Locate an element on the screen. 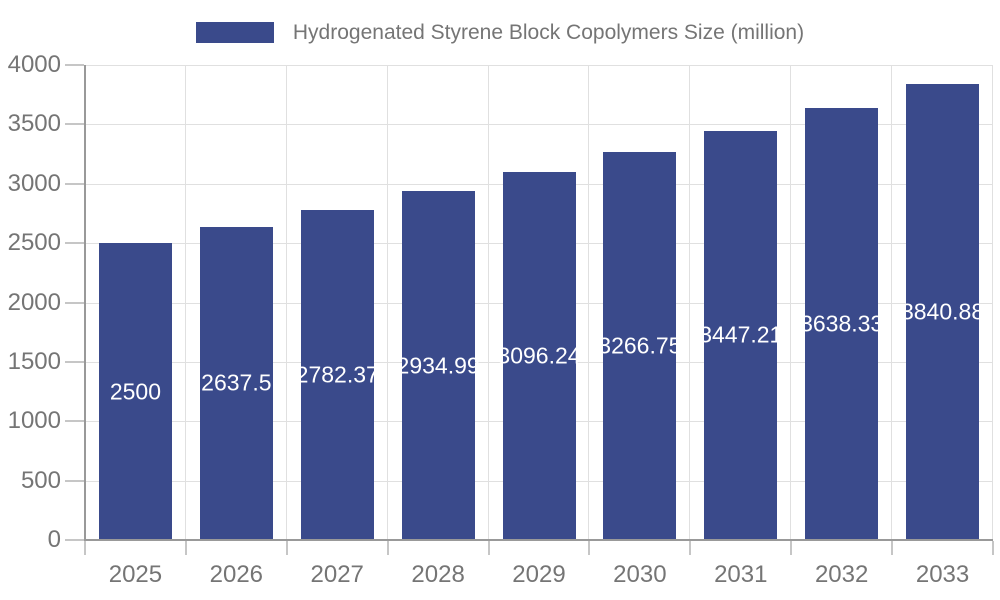 This screenshot has width=1000, height=600. bar-value-label: 3840.88 is located at coordinates (942, 311).